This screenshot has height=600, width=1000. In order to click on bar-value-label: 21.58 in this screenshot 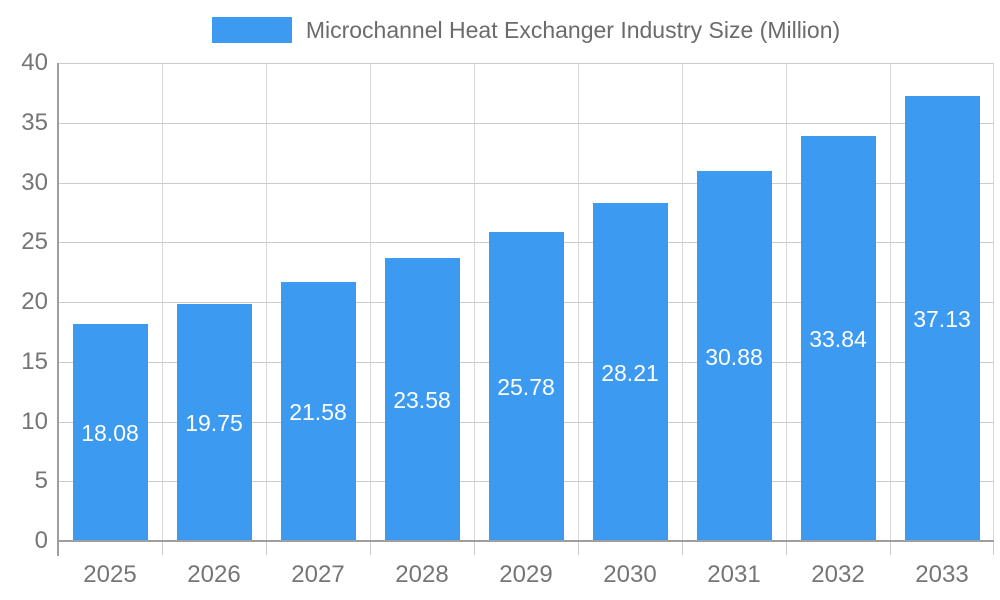, I will do `click(318, 412)`.